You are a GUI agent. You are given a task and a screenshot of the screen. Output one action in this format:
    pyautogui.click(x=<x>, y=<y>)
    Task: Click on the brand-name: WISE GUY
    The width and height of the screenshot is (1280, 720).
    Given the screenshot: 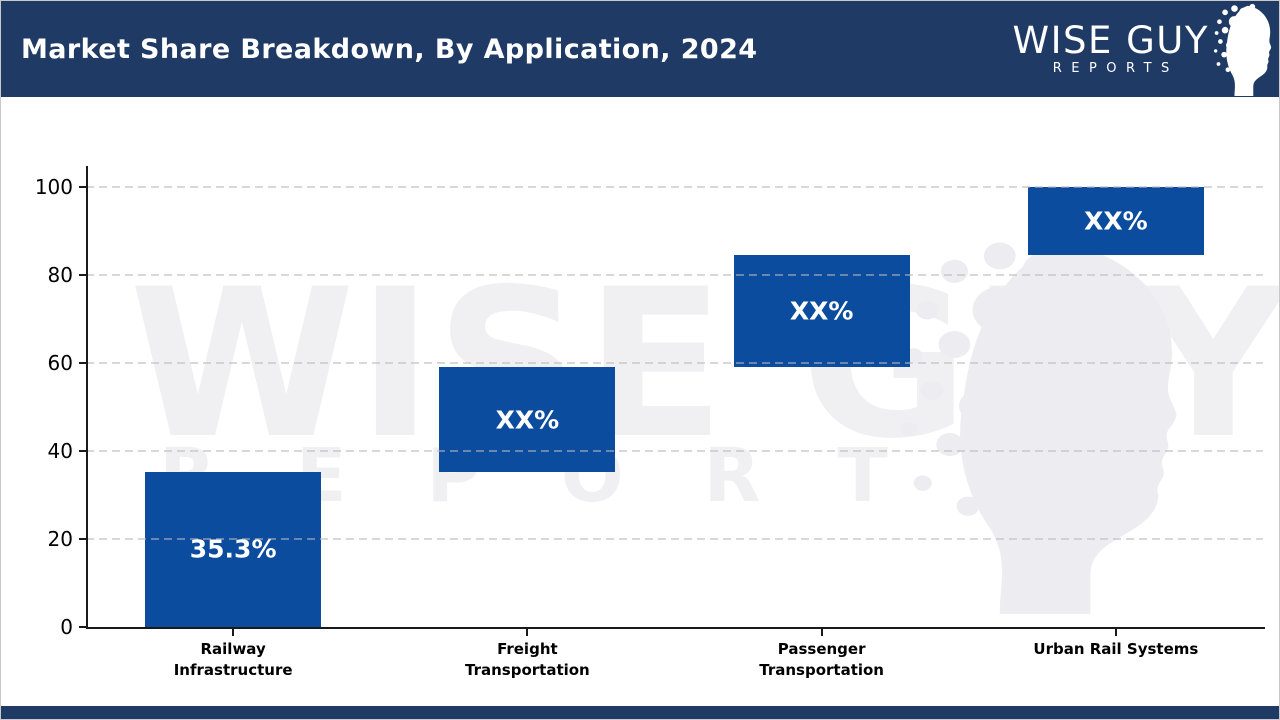 What is the action you would take?
    pyautogui.click(x=1110, y=41)
    